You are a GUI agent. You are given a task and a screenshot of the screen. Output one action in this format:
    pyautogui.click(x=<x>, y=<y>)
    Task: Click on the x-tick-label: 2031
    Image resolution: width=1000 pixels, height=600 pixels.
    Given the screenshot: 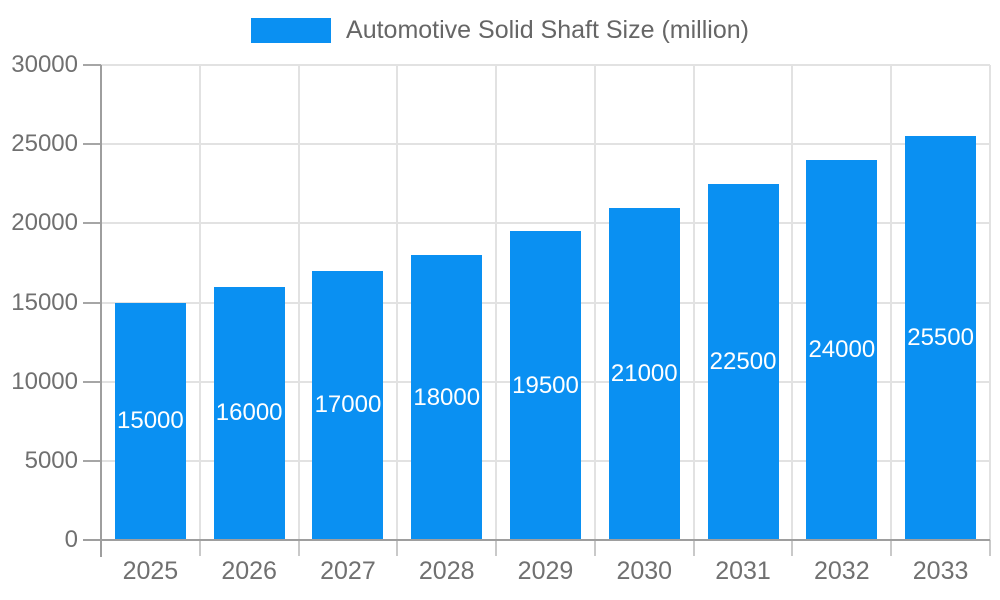 What is the action you would take?
    pyautogui.click(x=743, y=571)
    